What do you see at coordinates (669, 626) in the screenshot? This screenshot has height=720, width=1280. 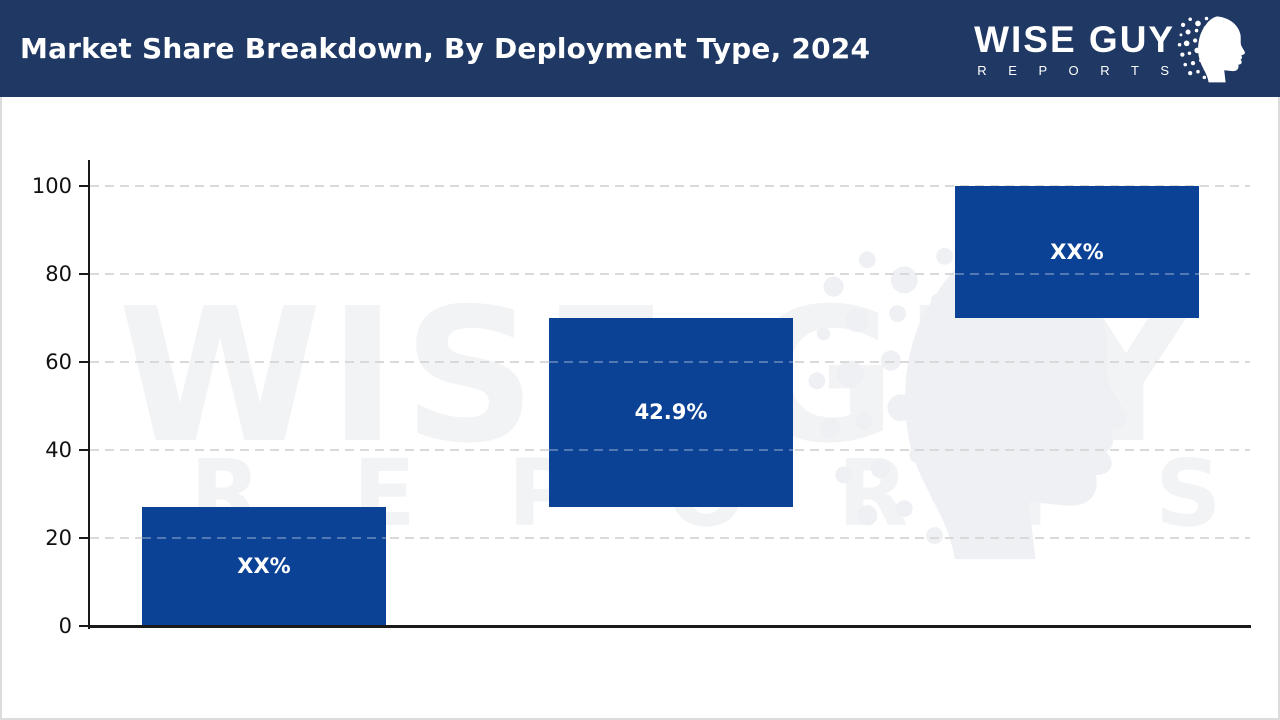 I see `x-axis-line` at bounding box center [669, 626].